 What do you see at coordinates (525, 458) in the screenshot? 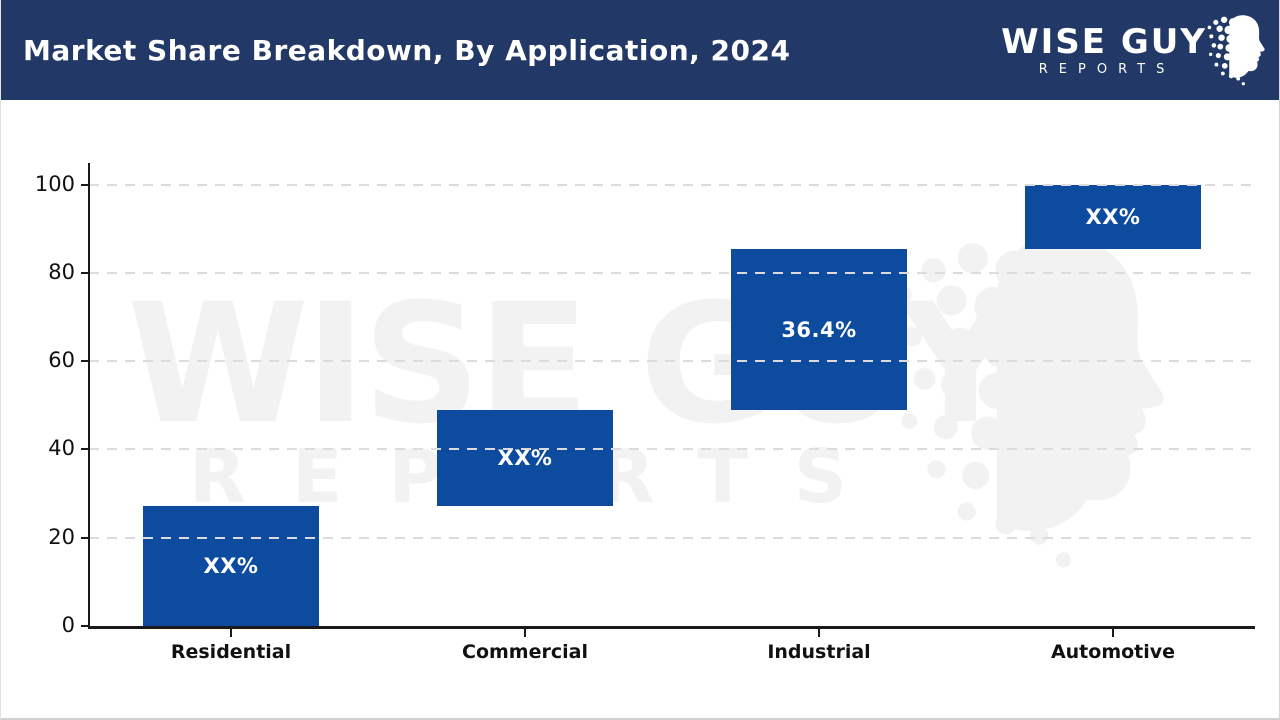
I see `bar-commercial: XX%` at bounding box center [525, 458].